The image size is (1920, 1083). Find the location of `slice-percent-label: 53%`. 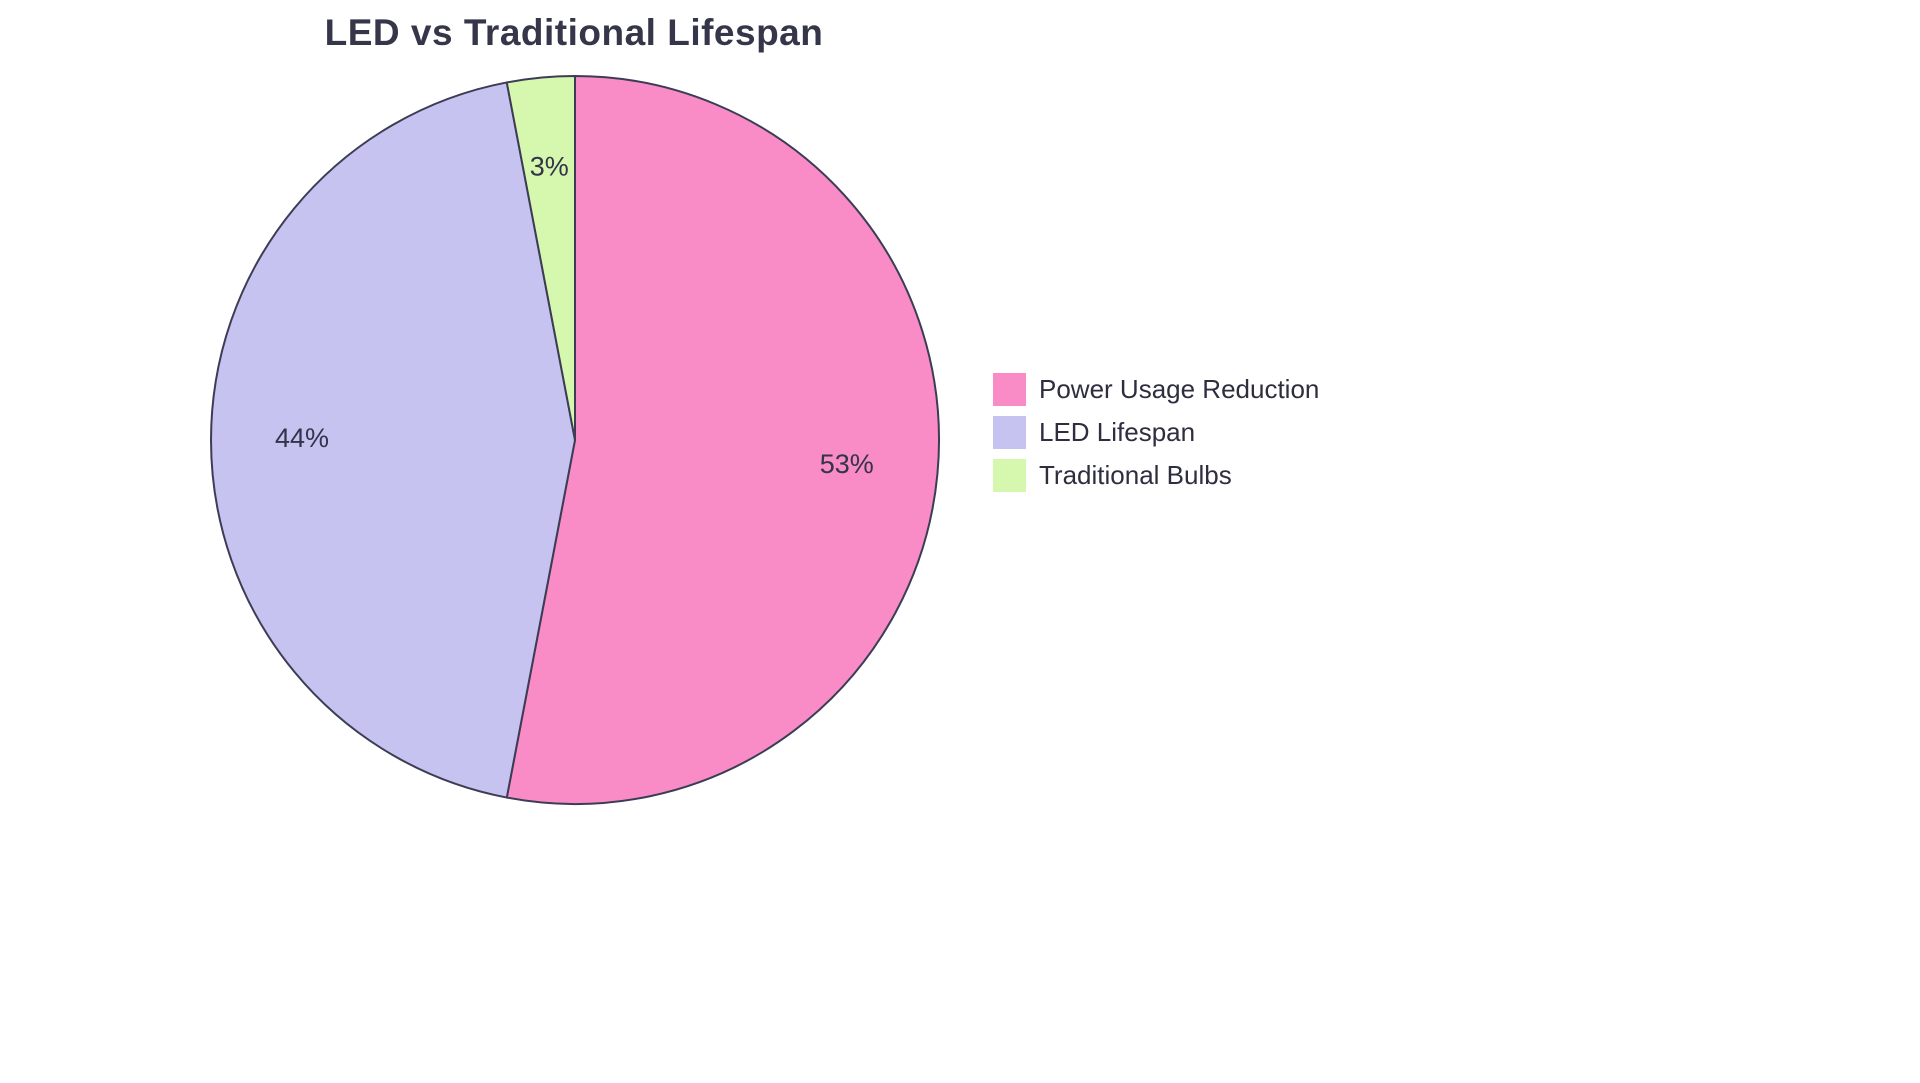

slice-percent-label: 53% is located at coordinates (847, 464).